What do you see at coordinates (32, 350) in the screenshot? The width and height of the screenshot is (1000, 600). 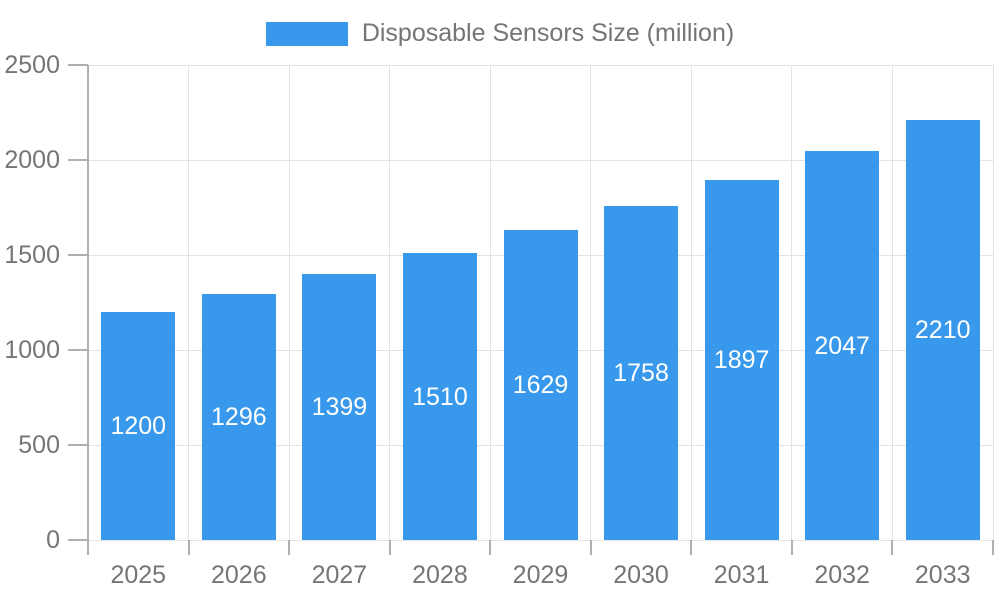 I see `y-axis-label: 1000` at bounding box center [32, 350].